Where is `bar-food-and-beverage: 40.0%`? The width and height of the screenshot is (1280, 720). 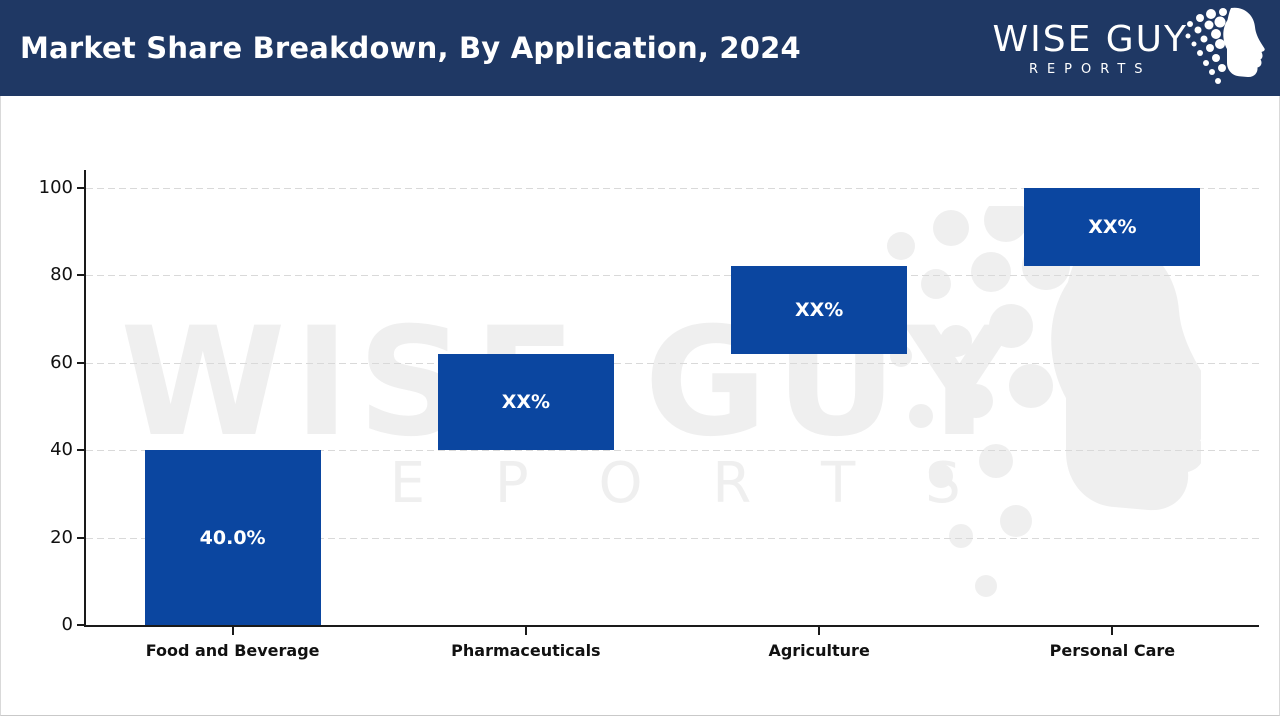
bar-food-and-beverage: 40.0% is located at coordinates (232, 537).